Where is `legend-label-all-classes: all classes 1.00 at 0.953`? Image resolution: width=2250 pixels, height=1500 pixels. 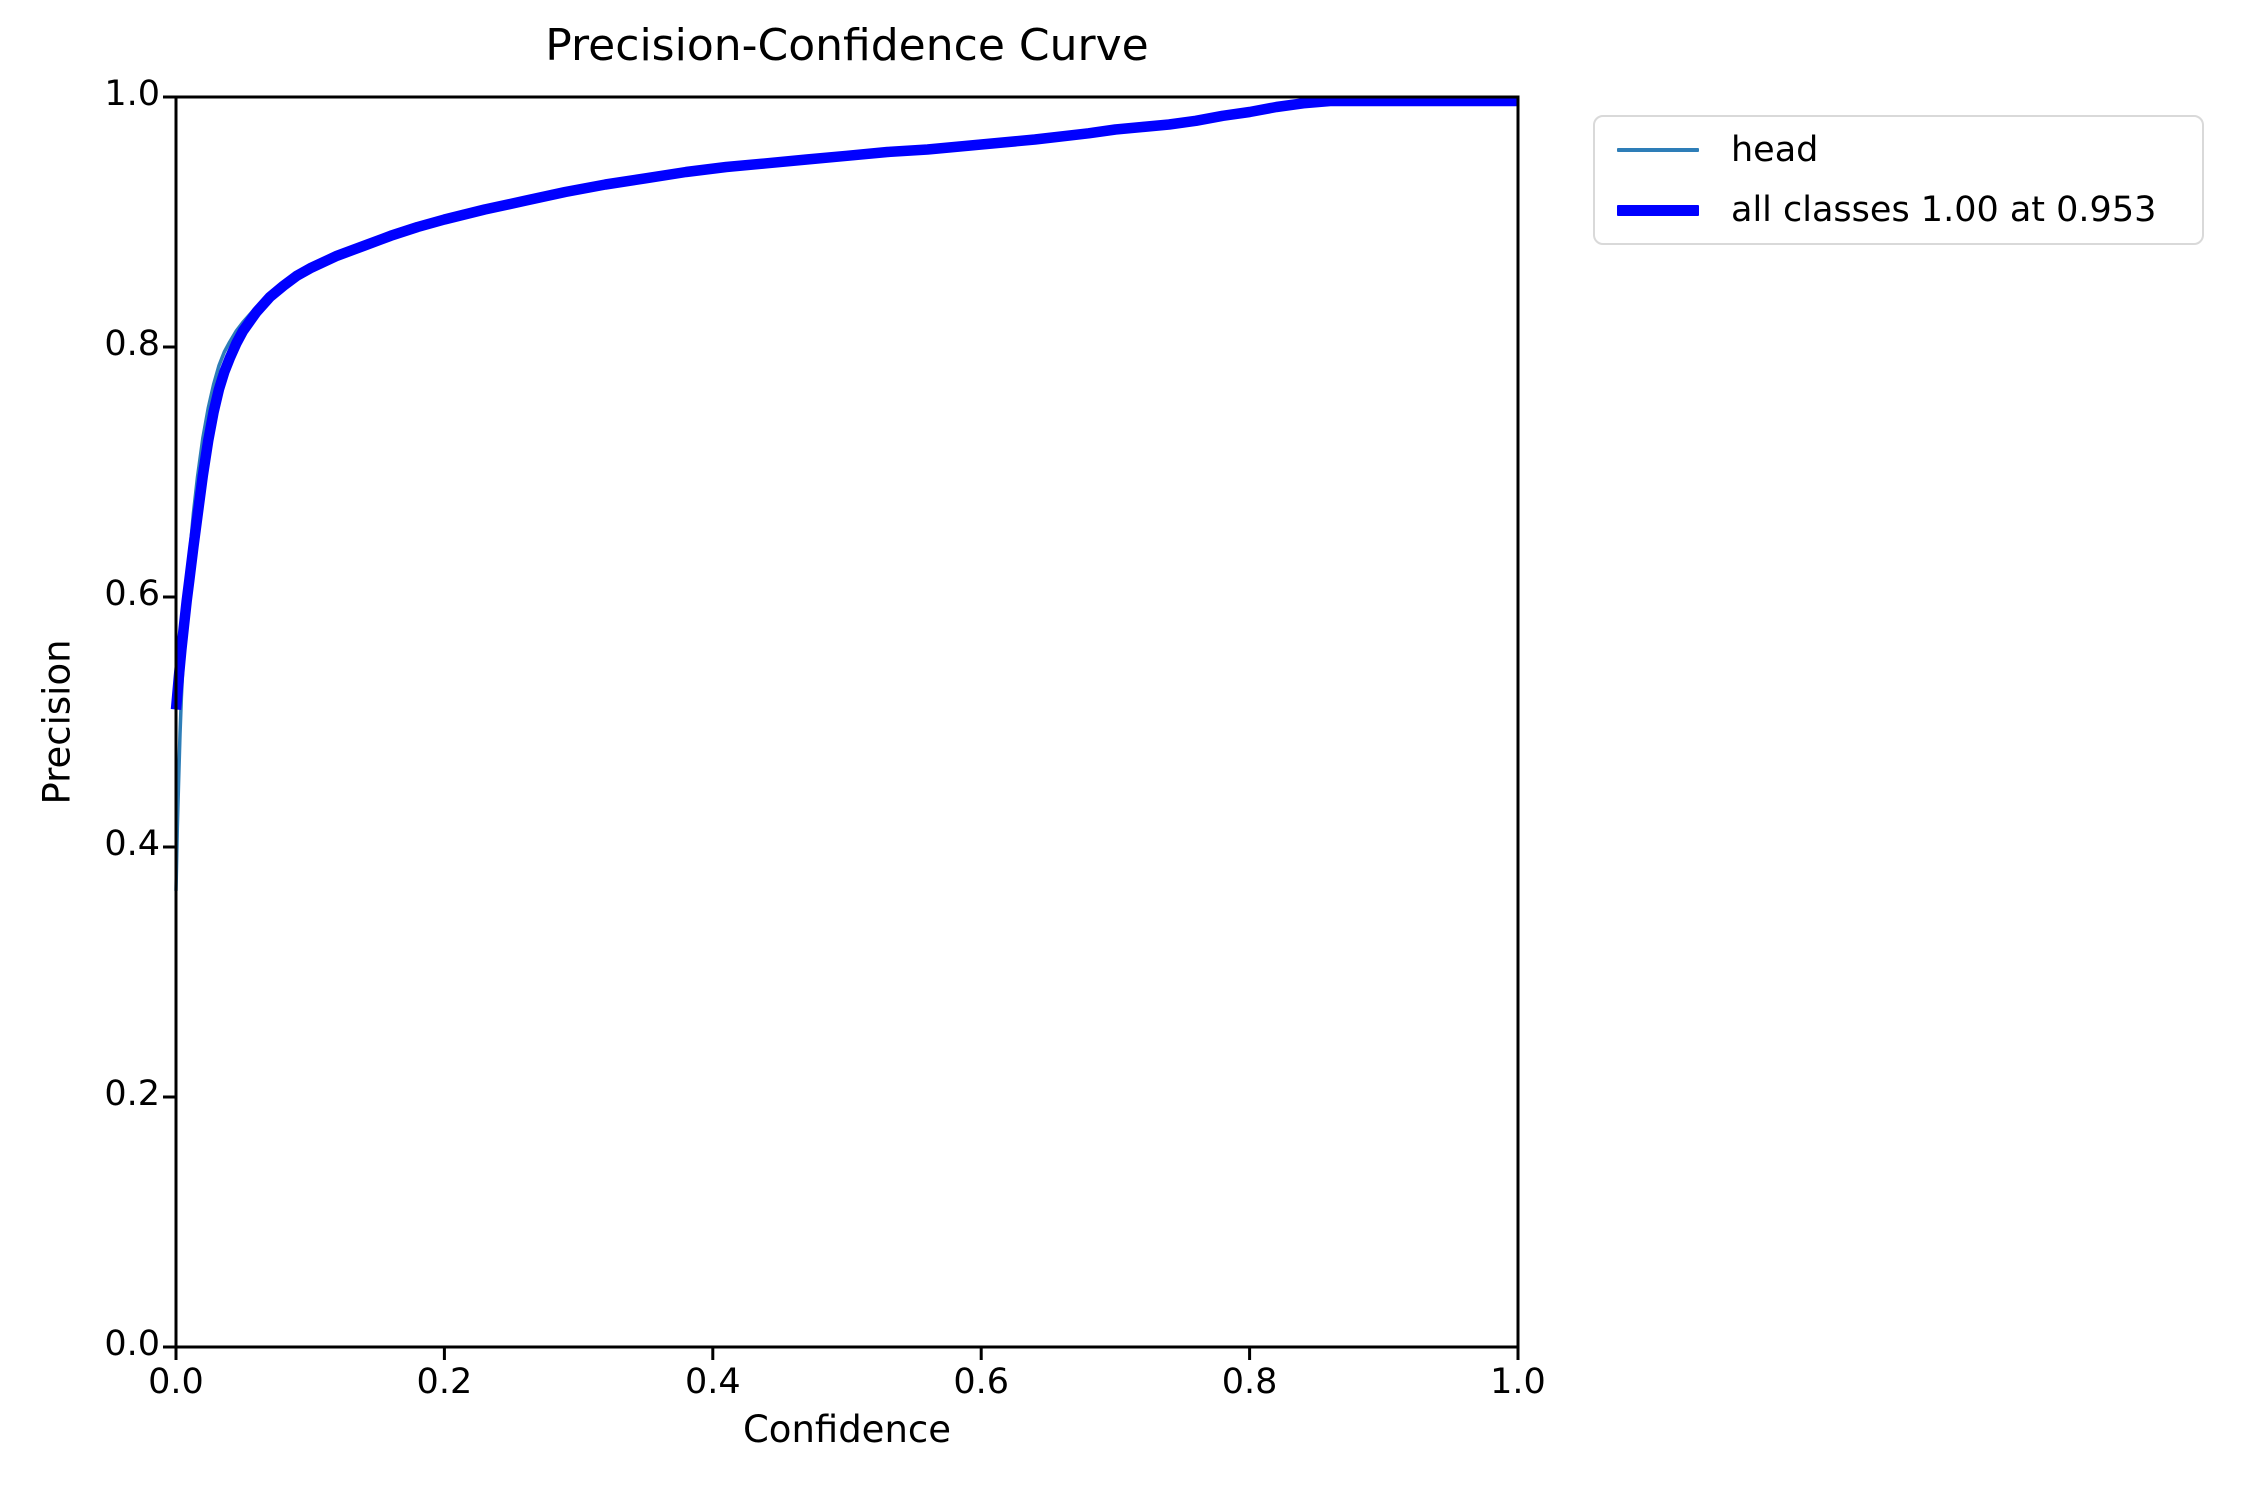 legend-label-all-classes: all classes 1.00 at 0.953 is located at coordinates (1944, 210).